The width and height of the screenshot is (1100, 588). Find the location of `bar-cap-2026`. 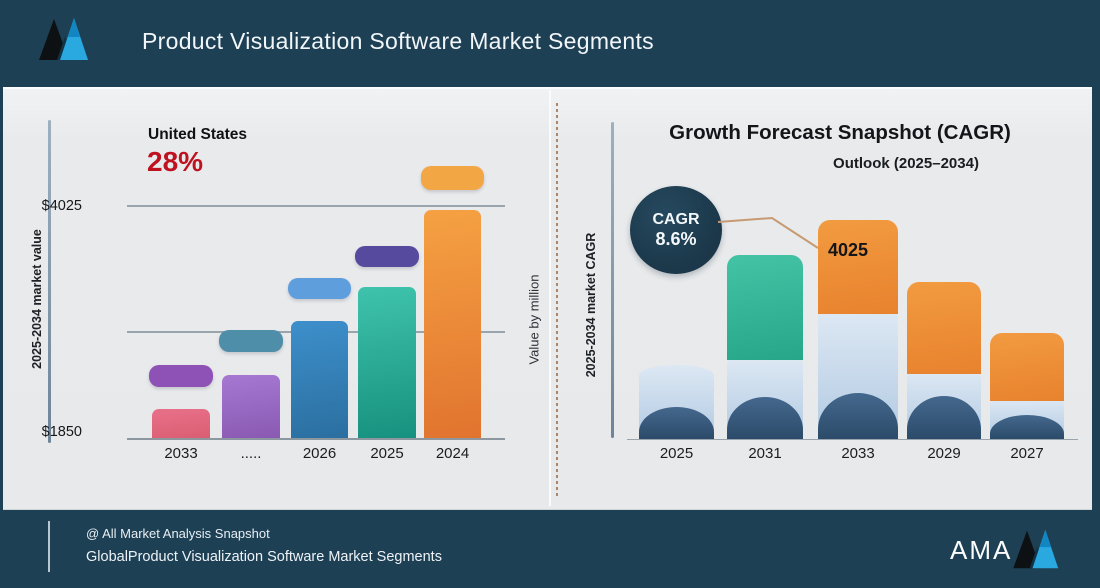

bar-cap-2026 is located at coordinates (319, 288).